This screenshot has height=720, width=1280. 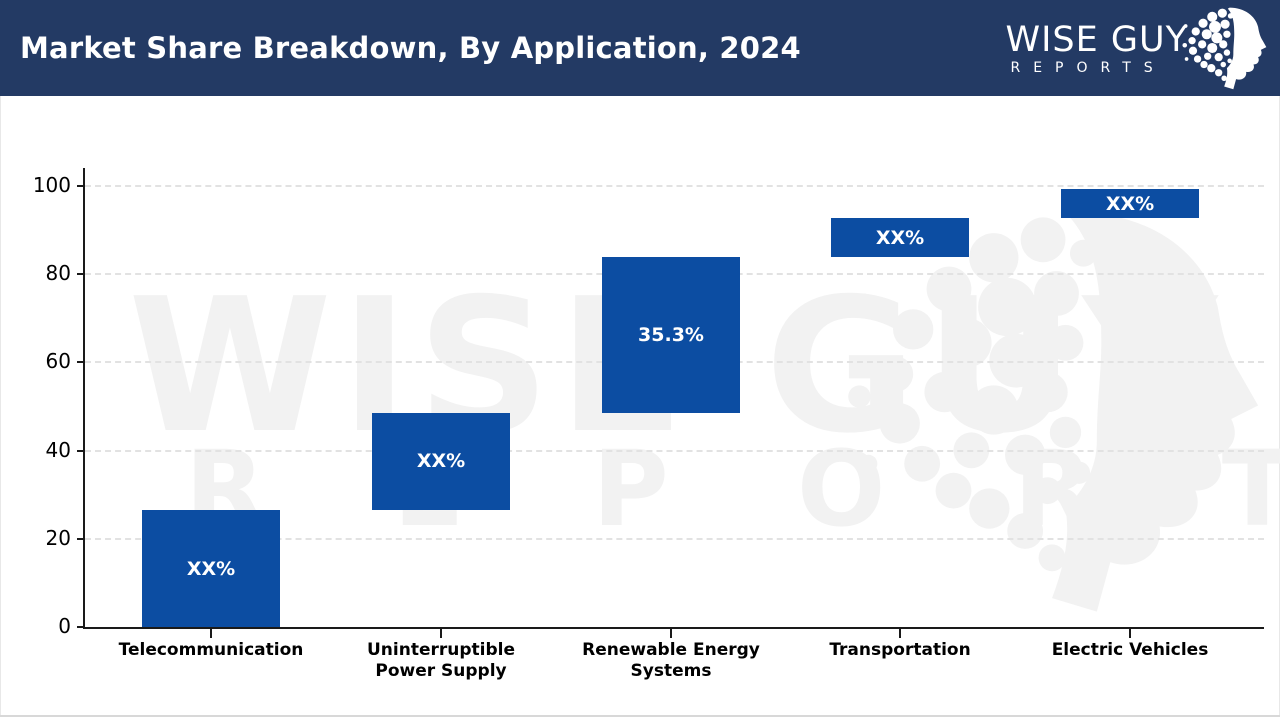 I want to click on y-tick-label-0: 0, so click(x=64, y=626).